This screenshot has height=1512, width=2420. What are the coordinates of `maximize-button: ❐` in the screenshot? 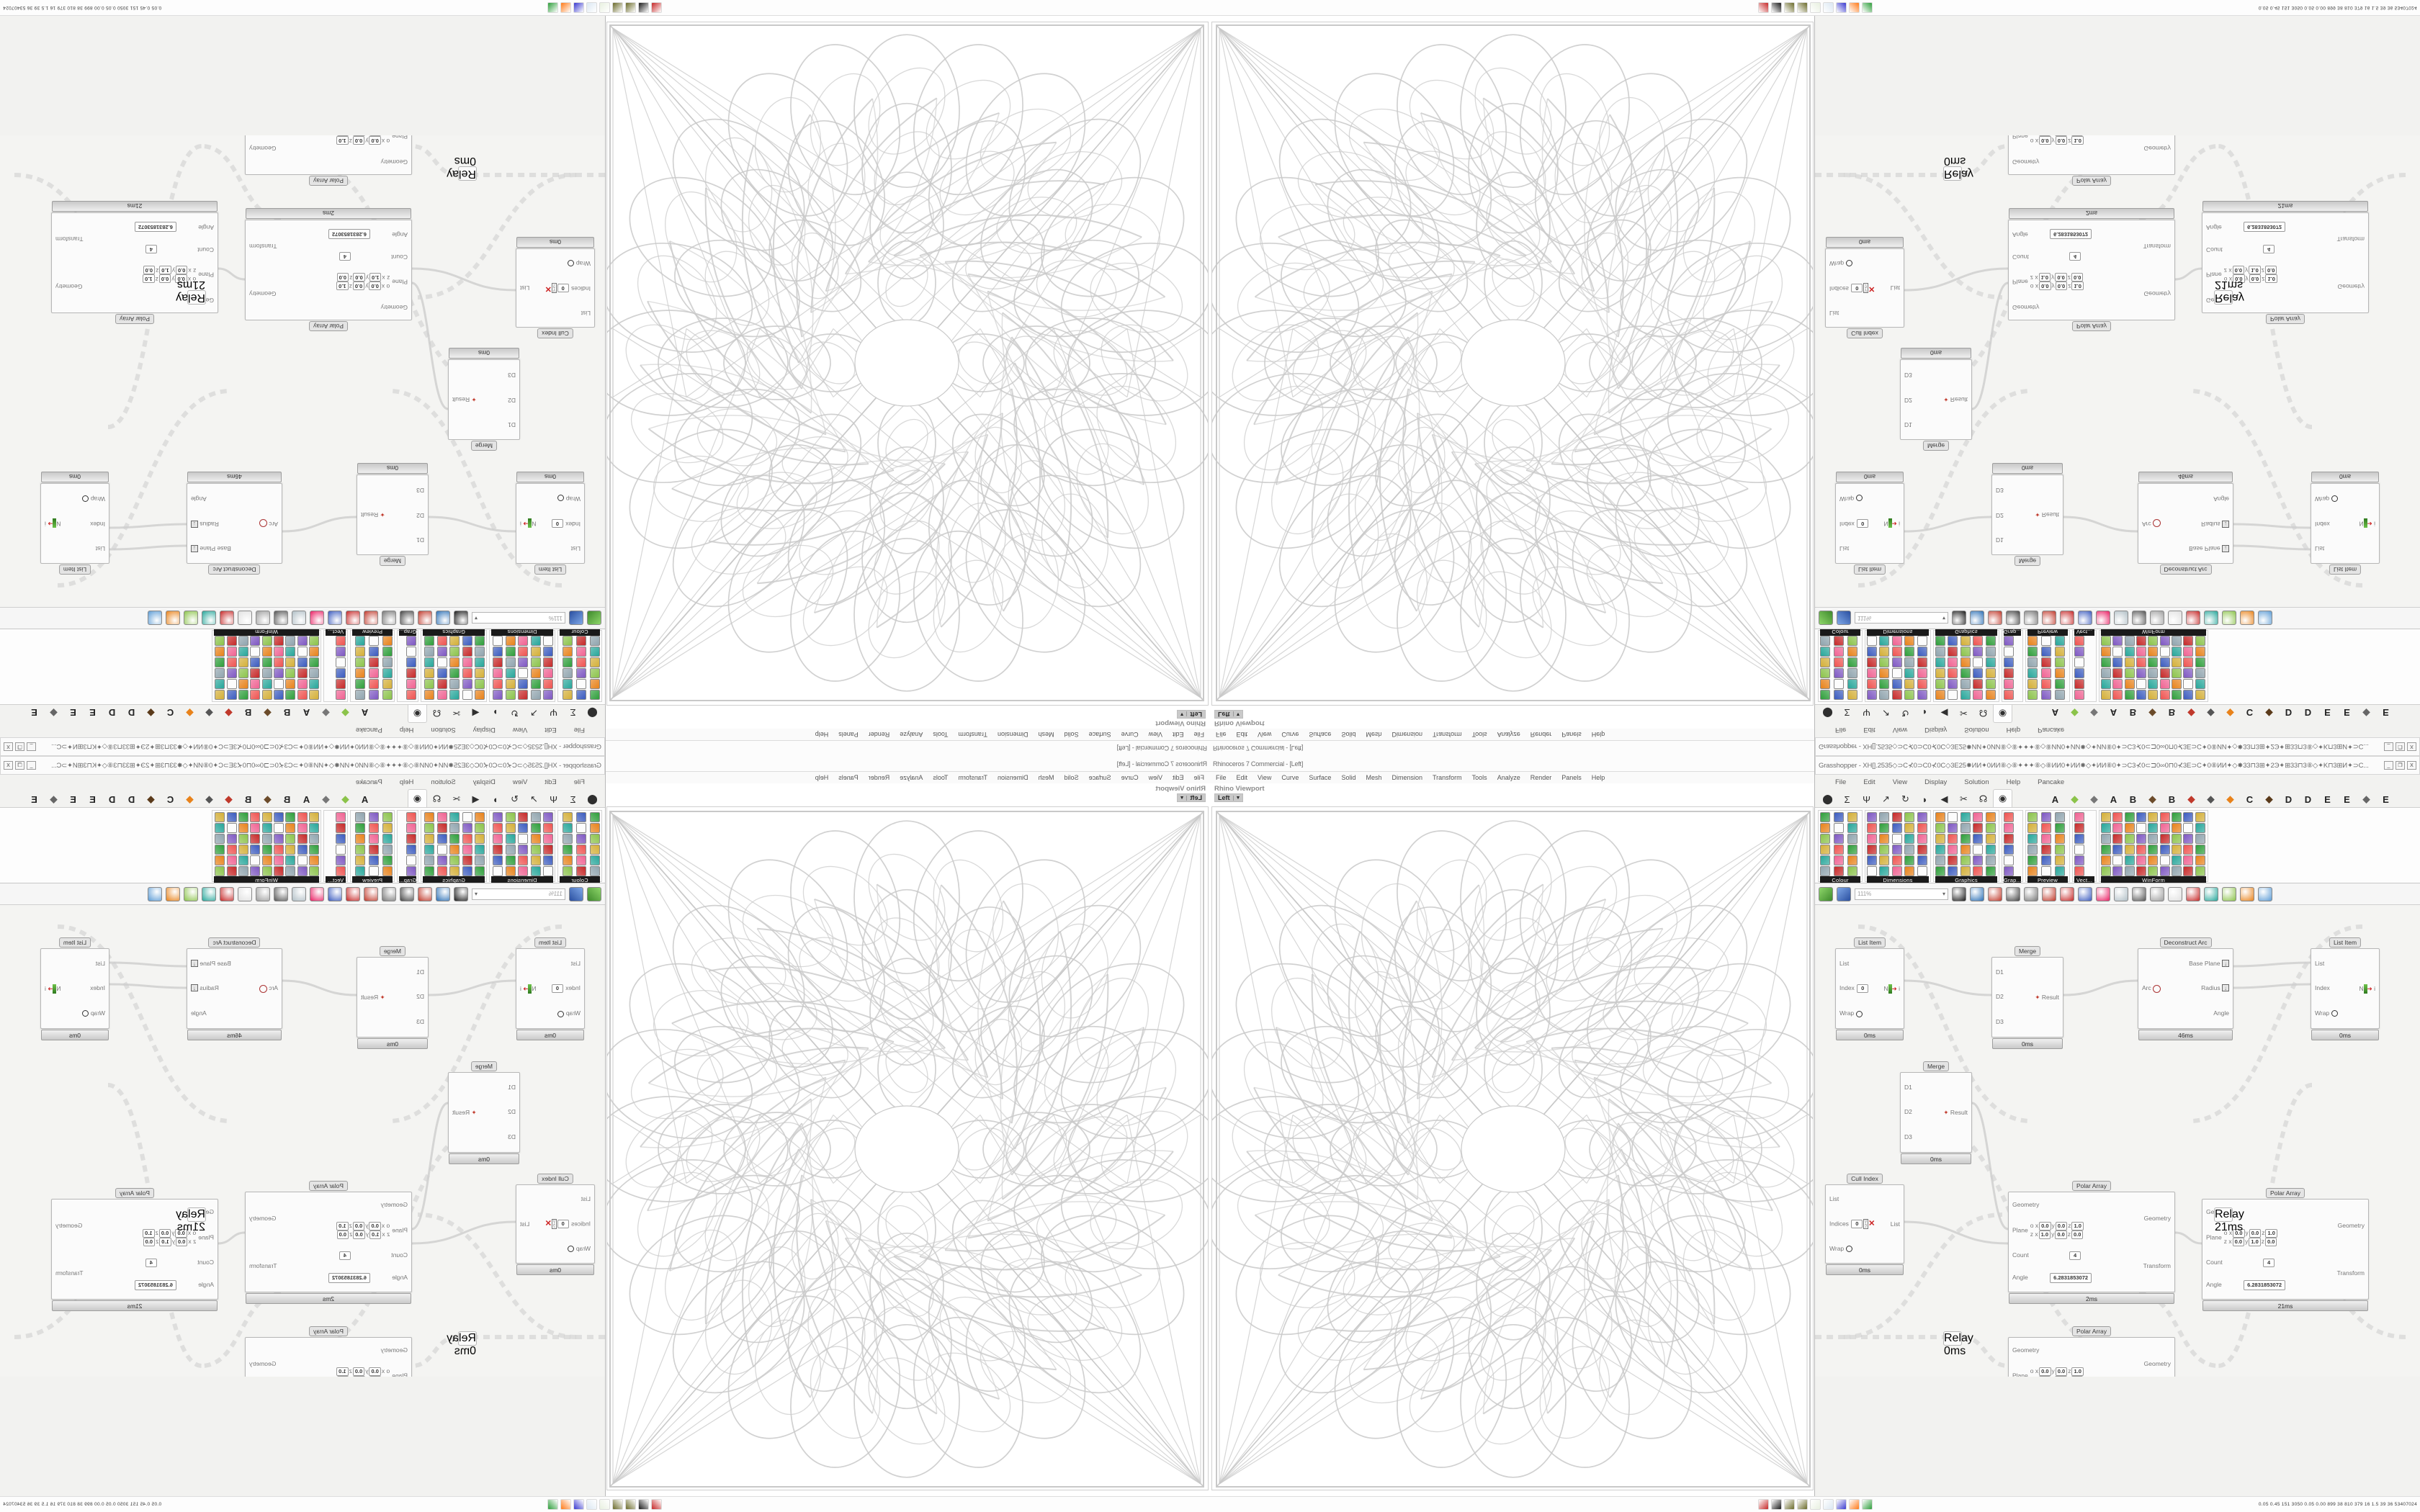 It's located at (19, 746).